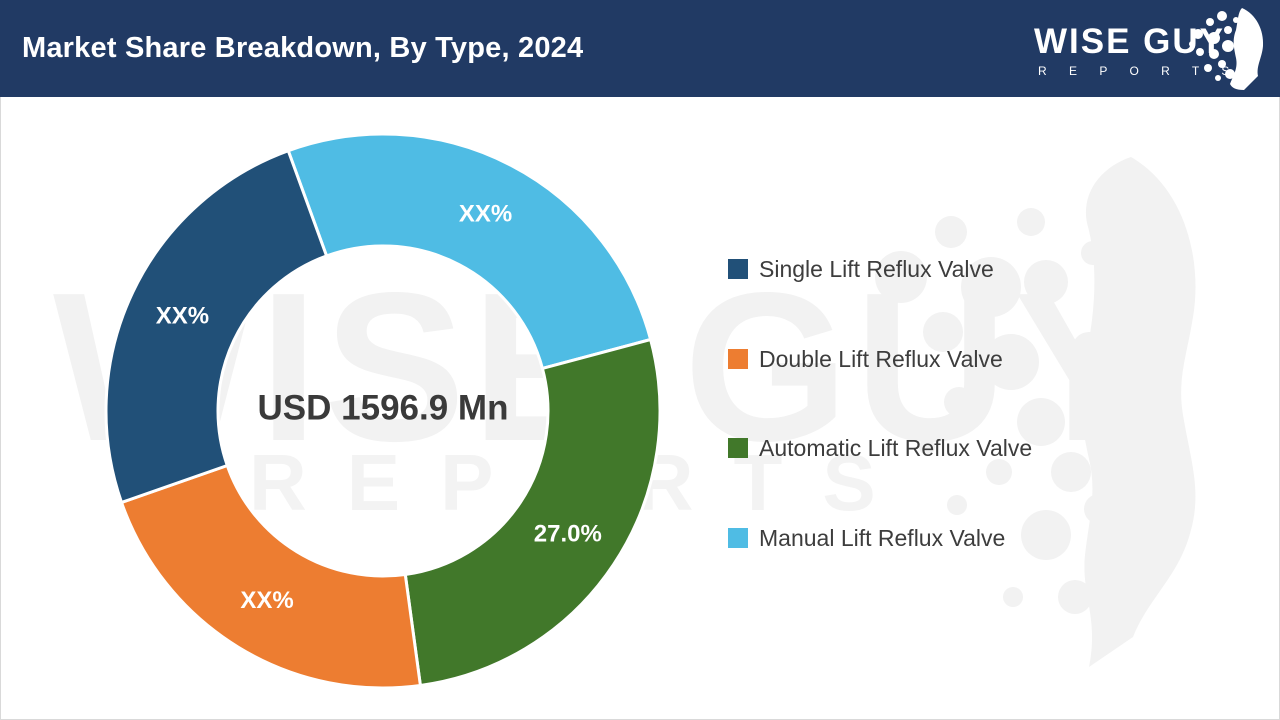 This screenshot has width=1280, height=720. Describe the element at coordinates (1138, 71) in the screenshot. I see `logo-subtitle: R E P O R T S` at that location.